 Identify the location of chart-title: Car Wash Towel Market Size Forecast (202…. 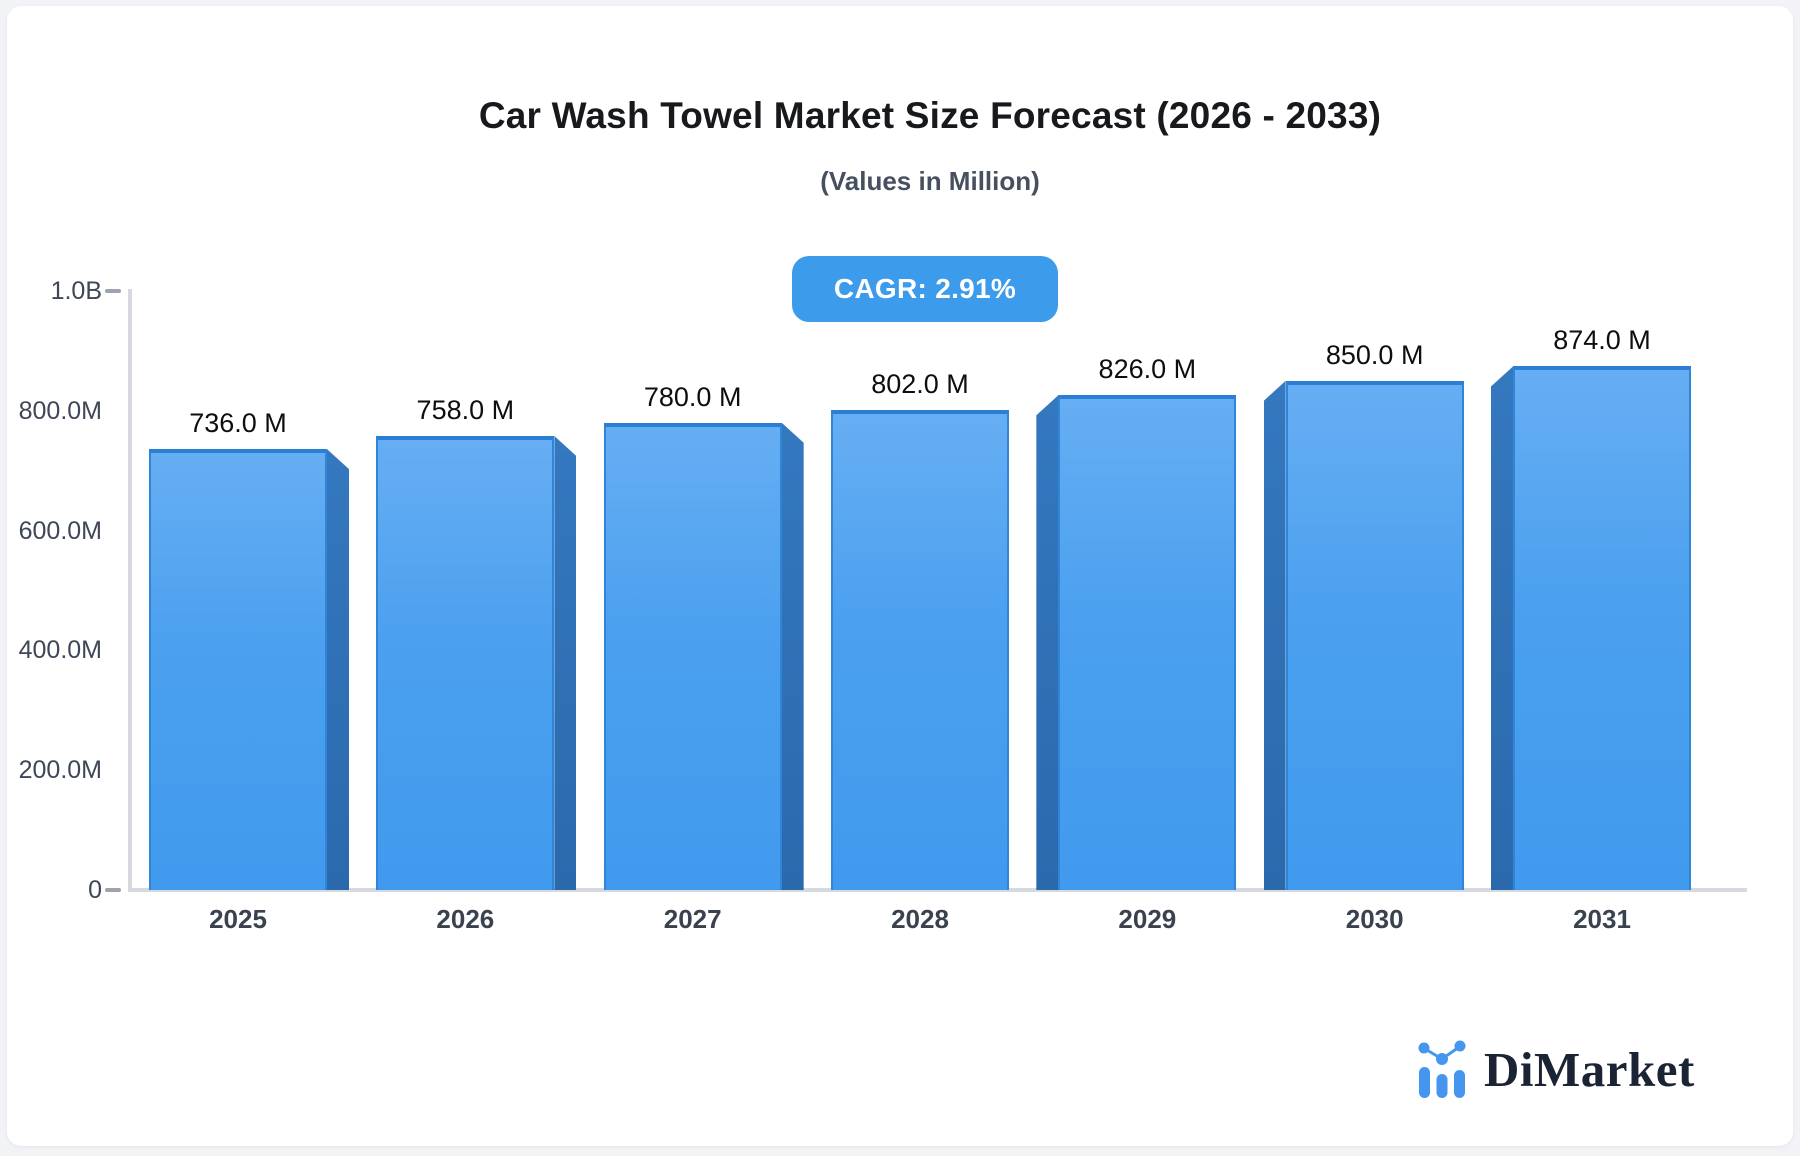
(930, 115).